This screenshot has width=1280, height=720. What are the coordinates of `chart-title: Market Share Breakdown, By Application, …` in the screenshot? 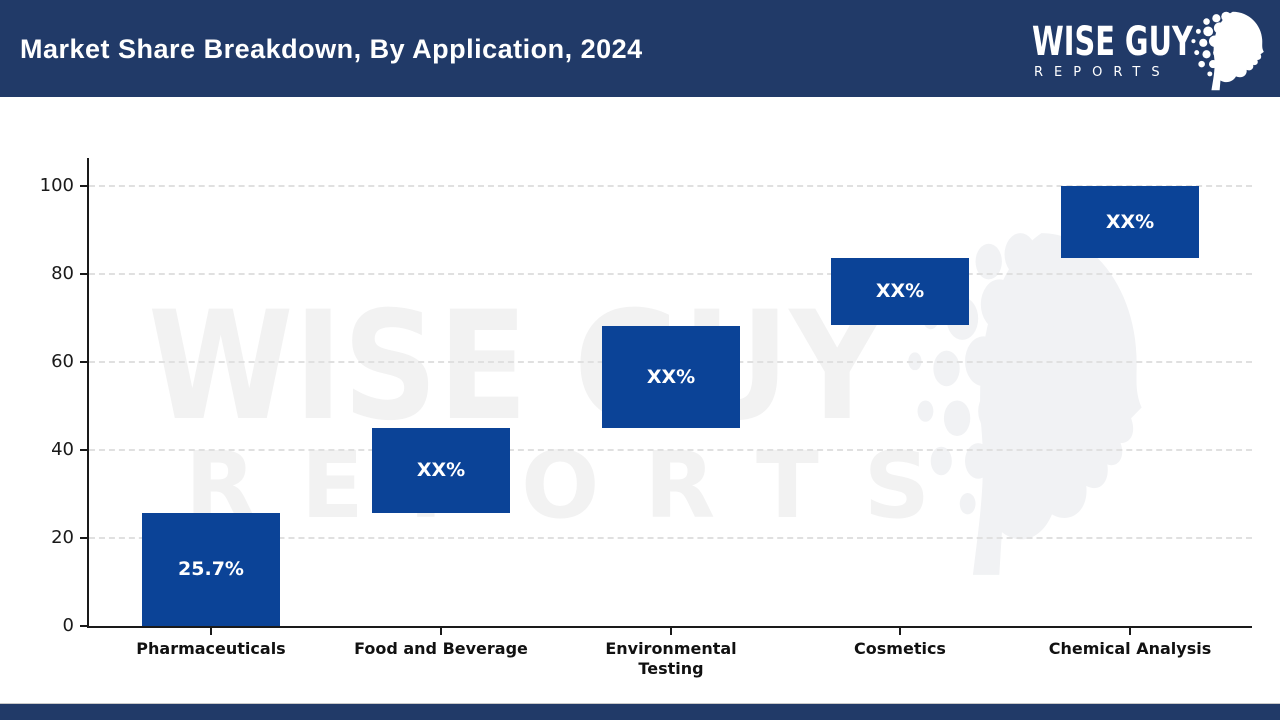 It's located at (331, 49).